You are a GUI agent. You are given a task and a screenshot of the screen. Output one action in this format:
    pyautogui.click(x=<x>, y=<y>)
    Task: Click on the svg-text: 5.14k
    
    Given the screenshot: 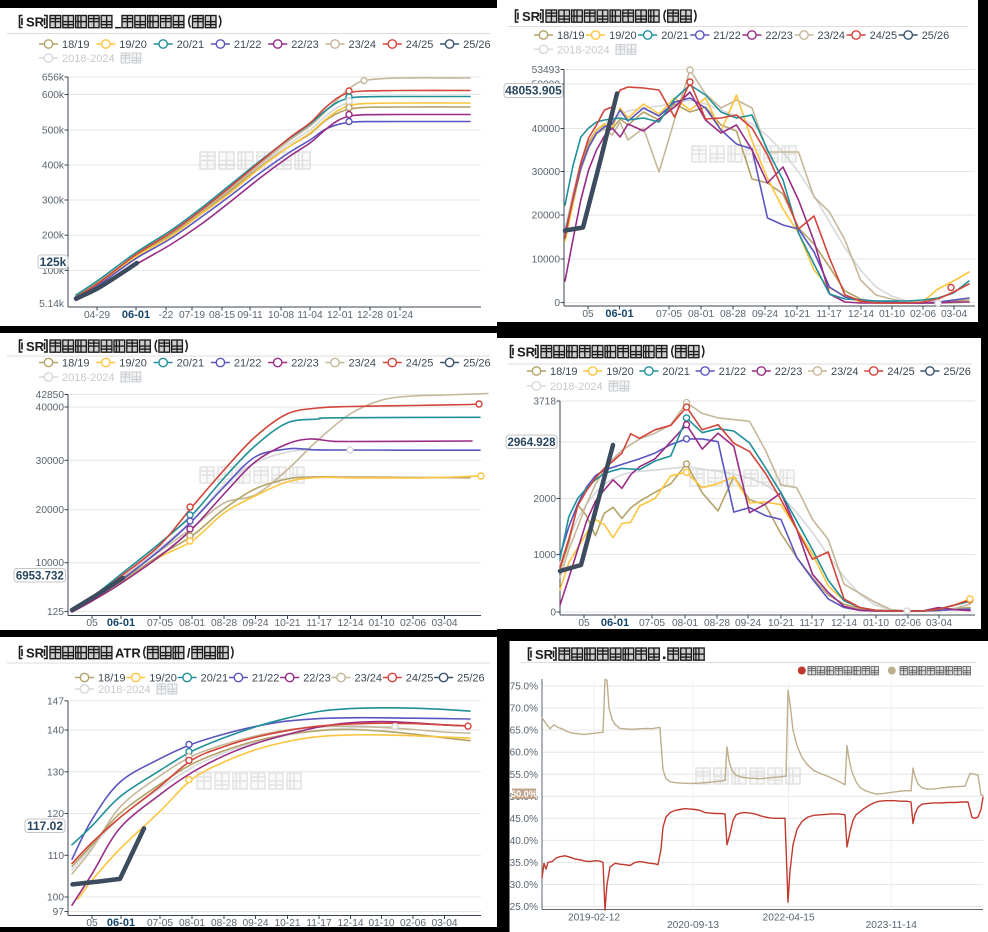 What is the action you would take?
    pyautogui.click(x=52, y=304)
    